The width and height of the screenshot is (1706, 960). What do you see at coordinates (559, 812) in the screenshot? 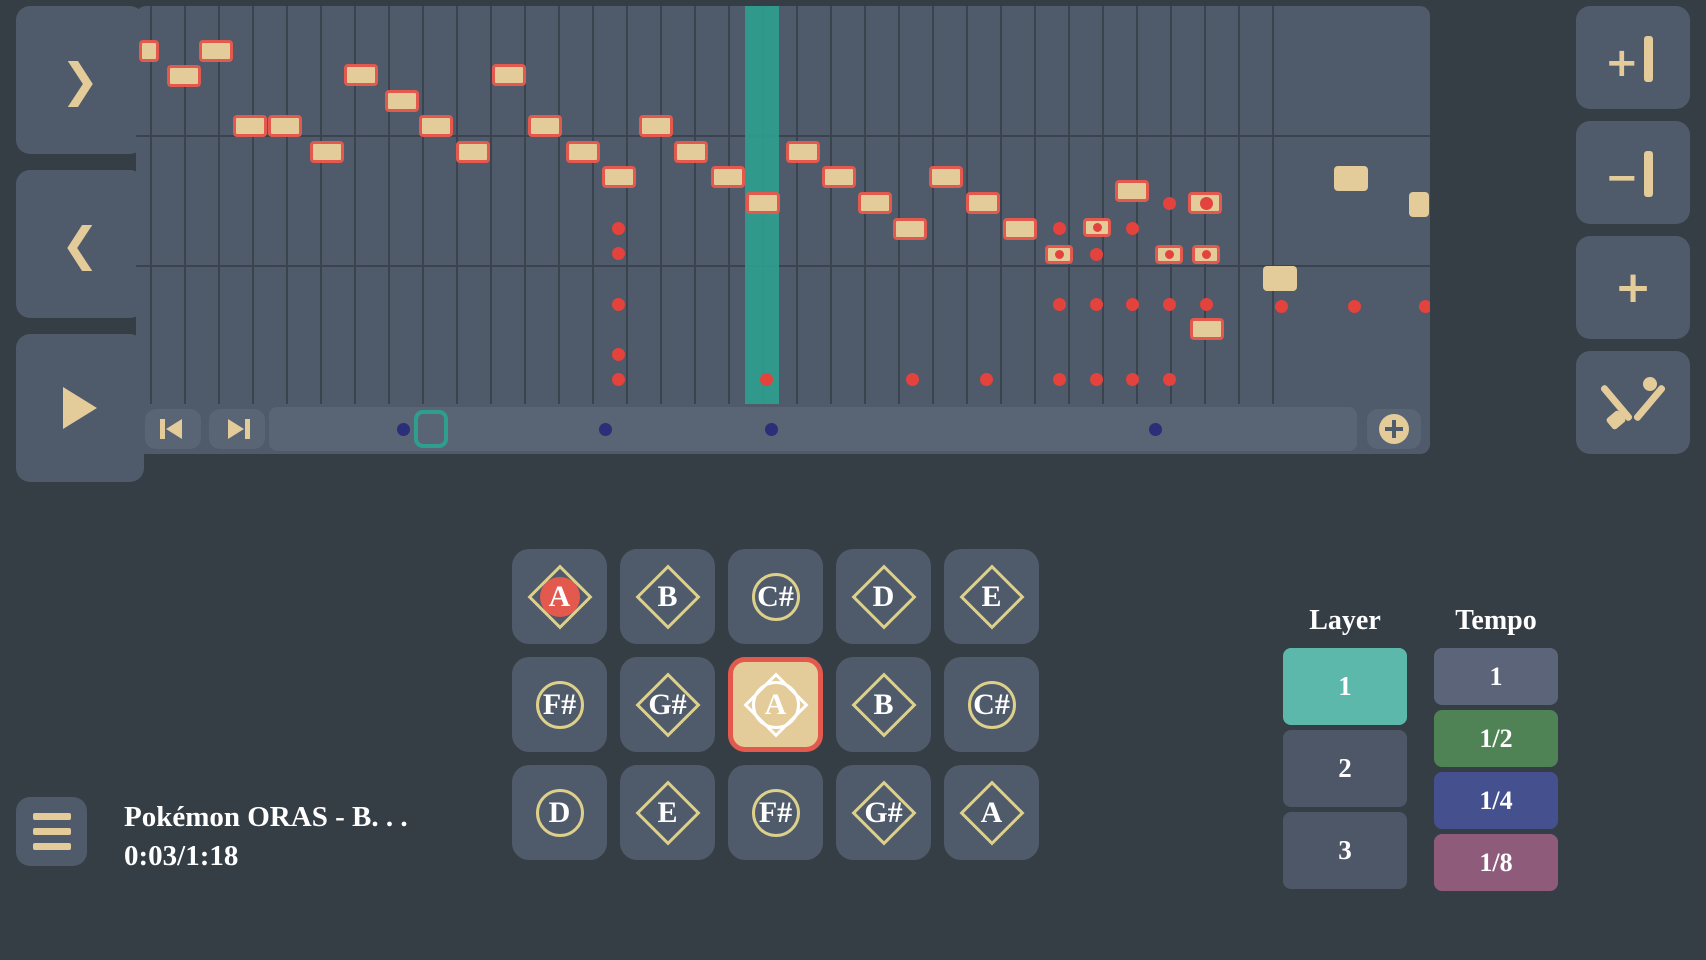
I see `note-key-d-2-0: D` at bounding box center [559, 812].